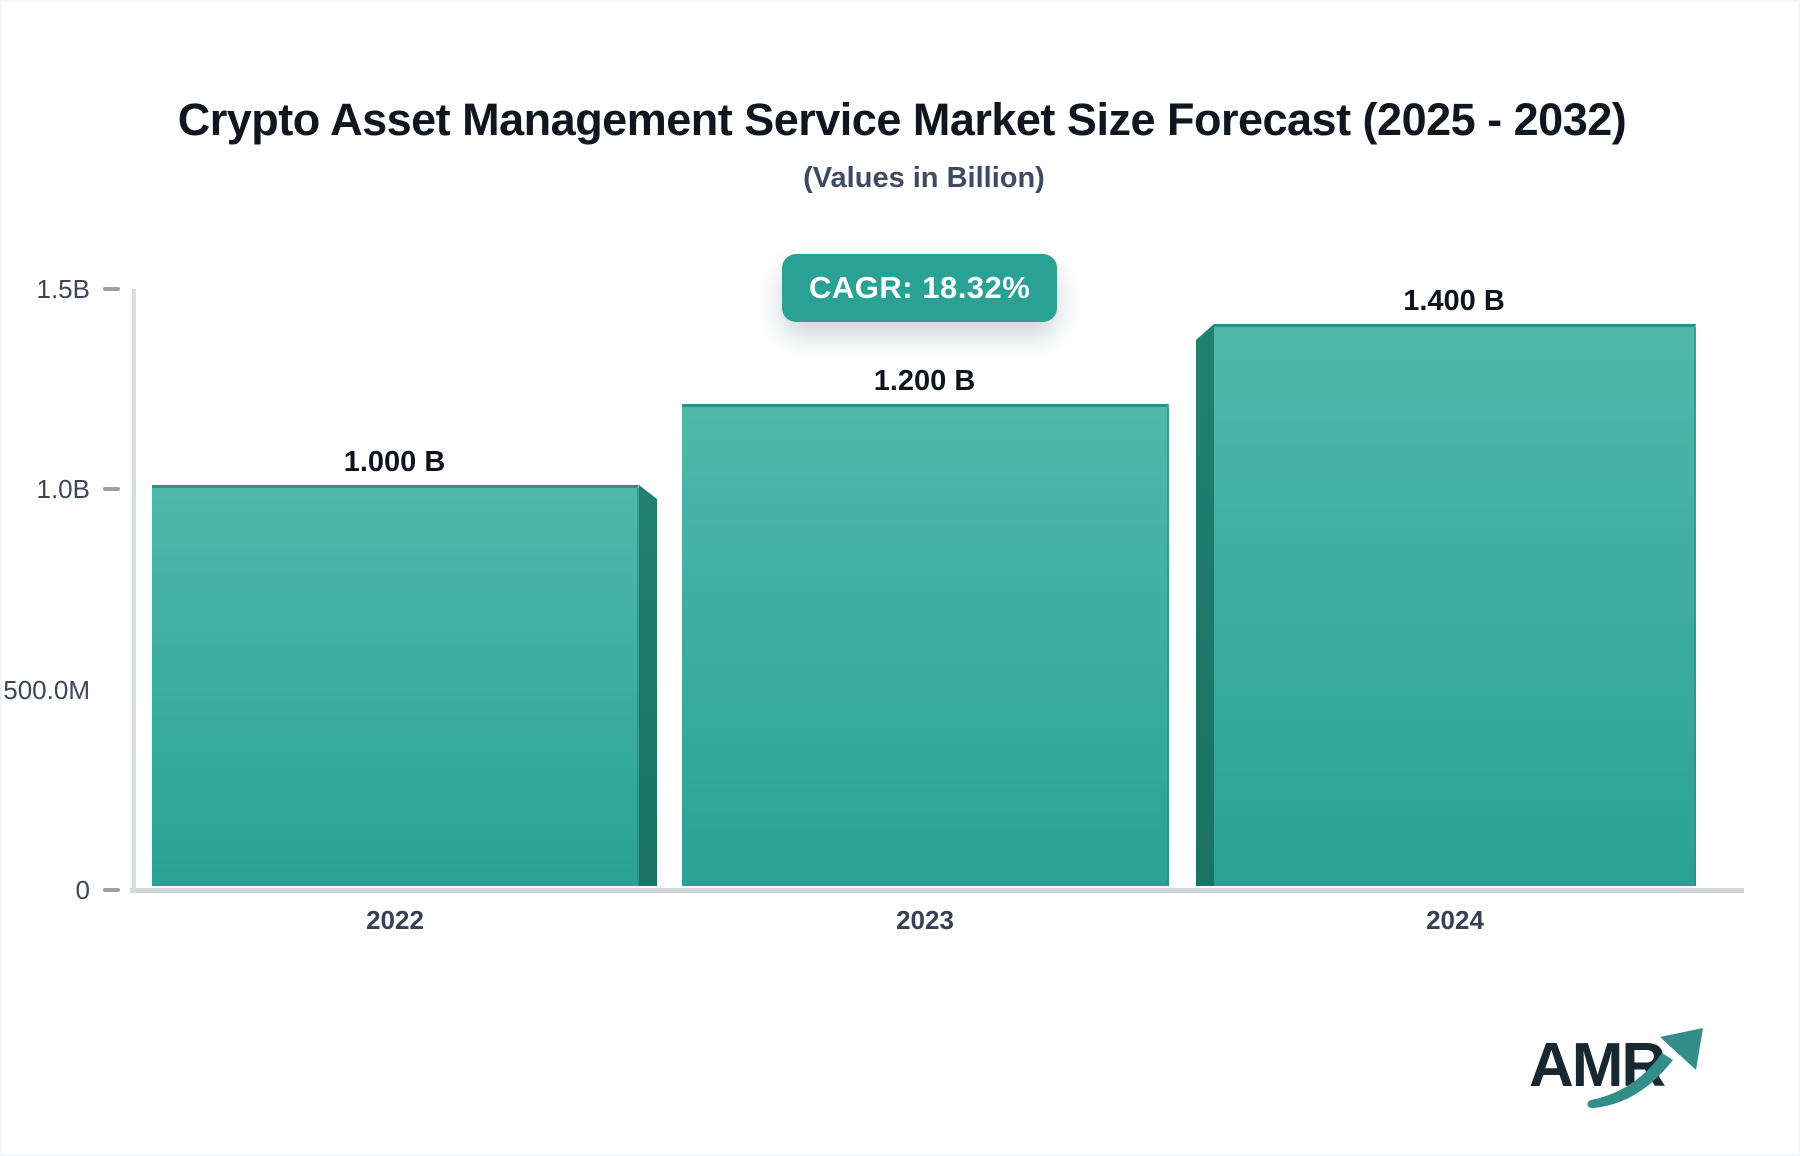 The image size is (1800, 1156). What do you see at coordinates (1454, 301) in the screenshot?
I see `bar-value-label: 1.400 B` at bounding box center [1454, 301].